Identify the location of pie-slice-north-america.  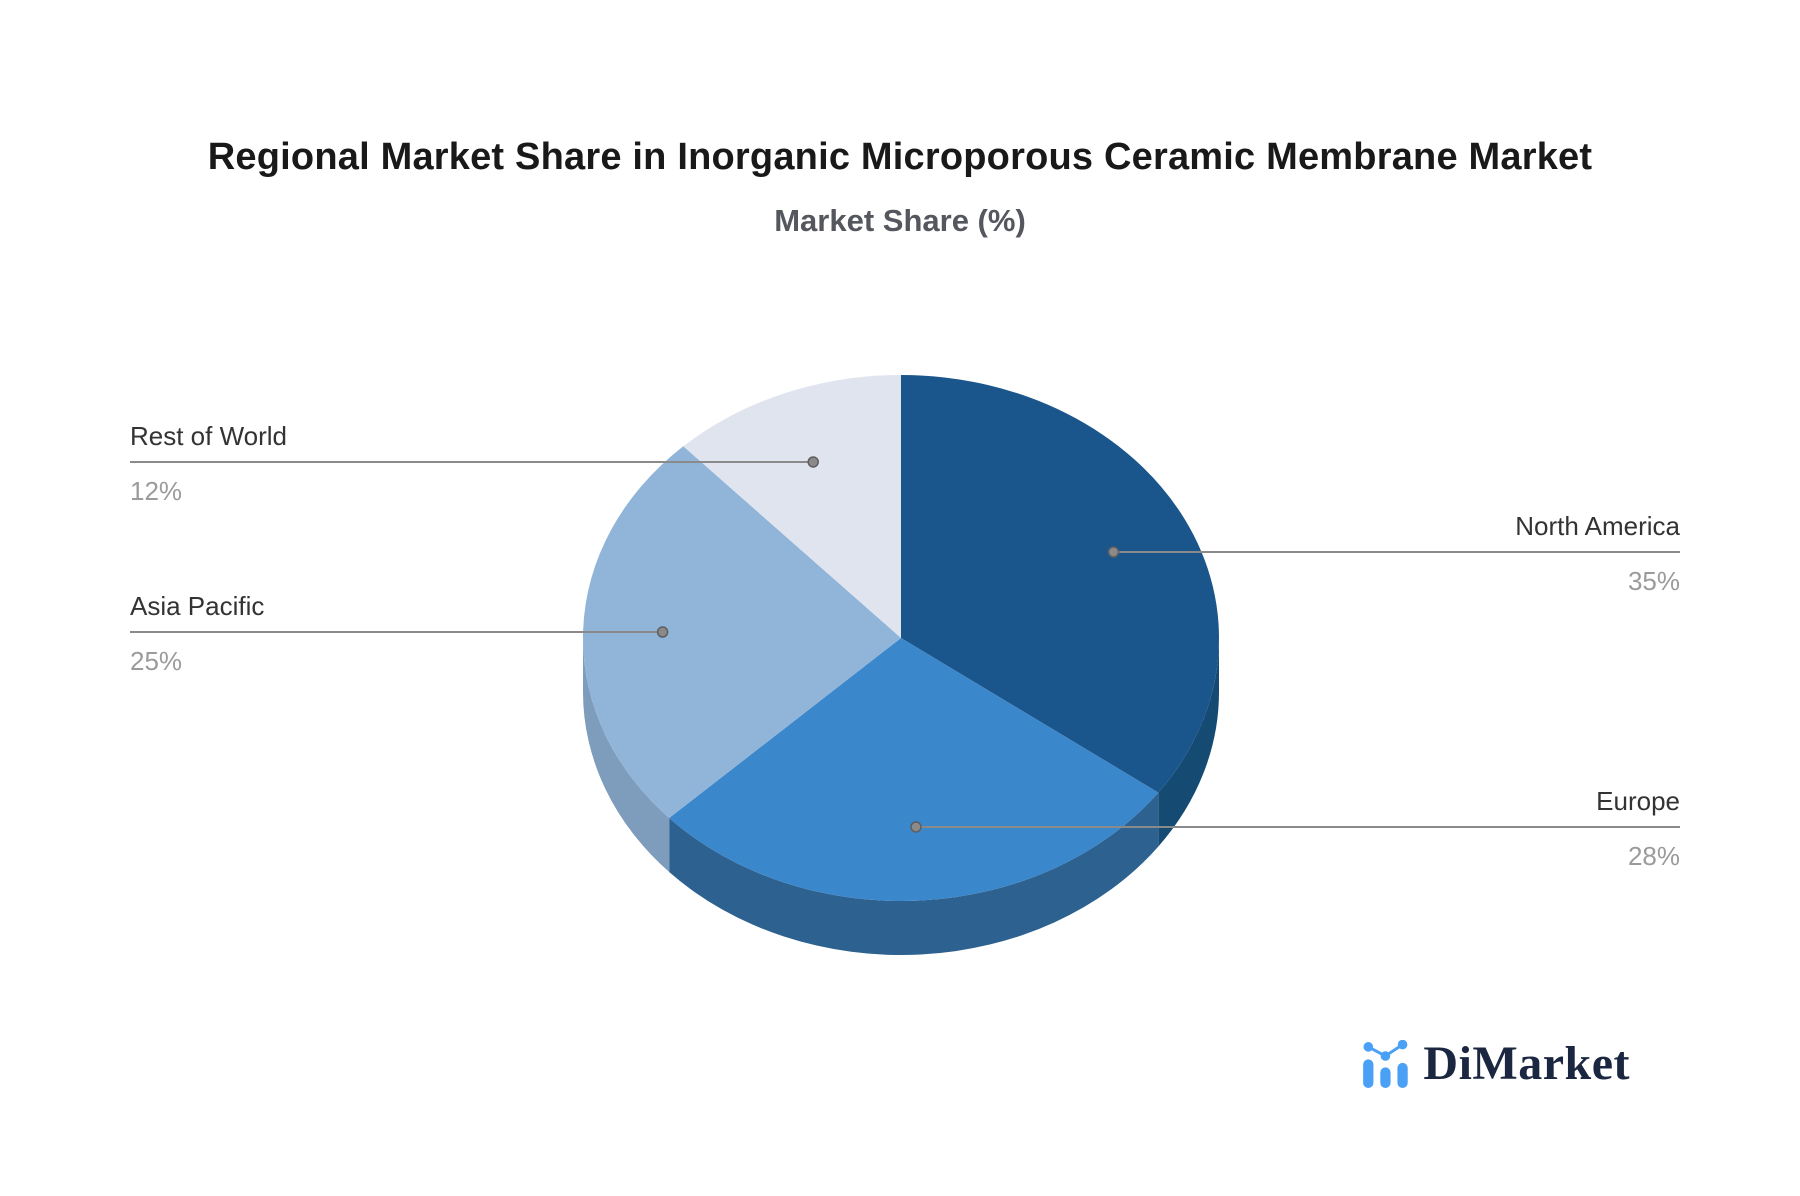
(1060, 584).